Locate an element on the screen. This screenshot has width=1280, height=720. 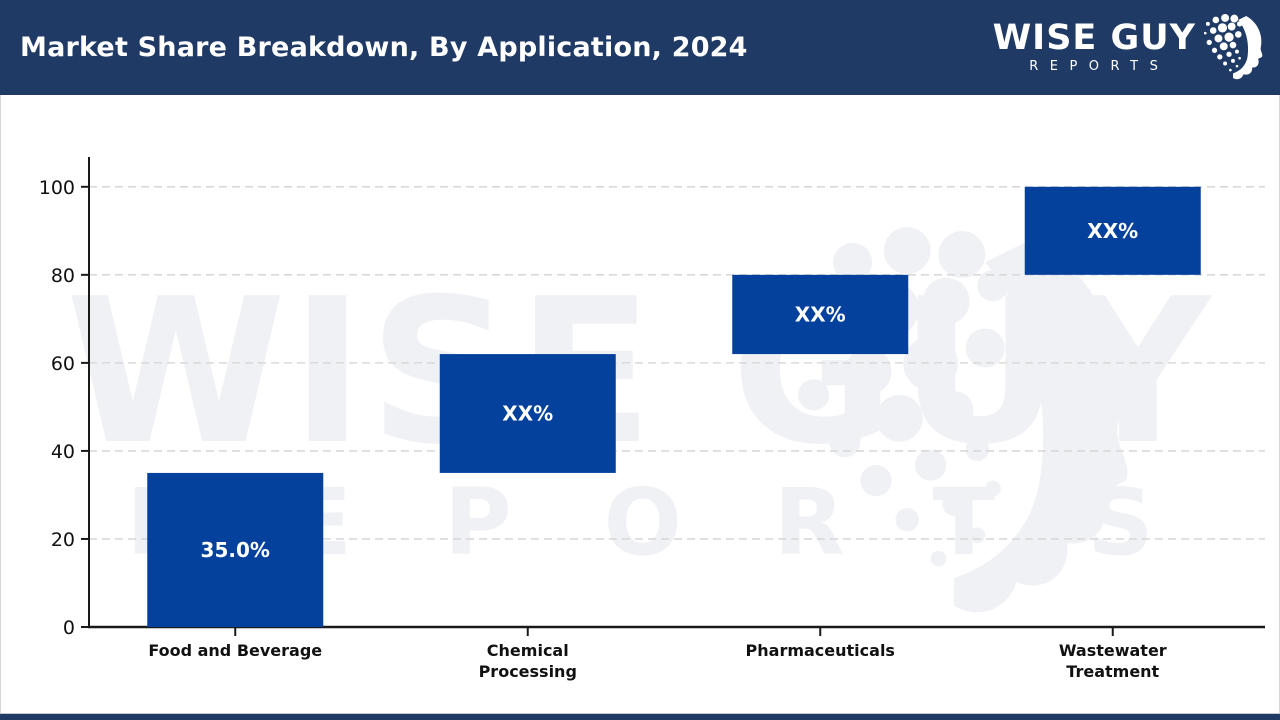
y-tick-label-0: 0 is located at coordinates (69, 628).